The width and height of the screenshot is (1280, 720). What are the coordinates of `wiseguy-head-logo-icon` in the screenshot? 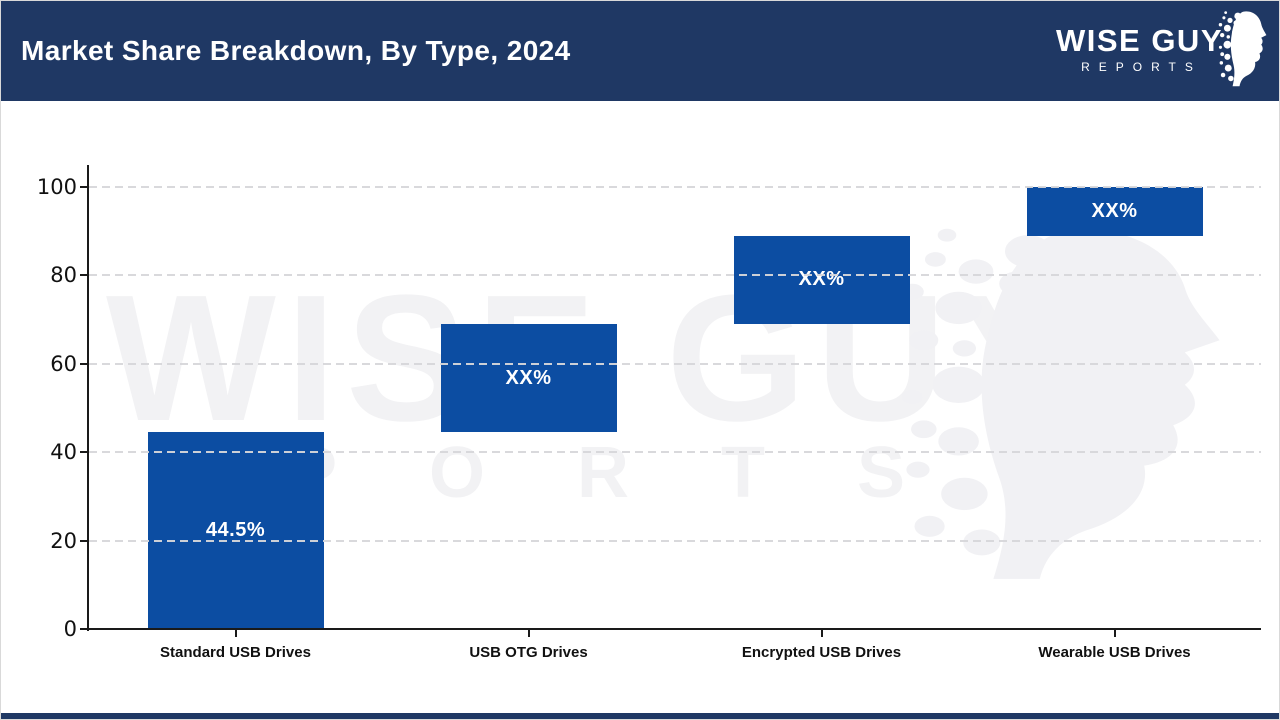 It's located at (1243, 49).